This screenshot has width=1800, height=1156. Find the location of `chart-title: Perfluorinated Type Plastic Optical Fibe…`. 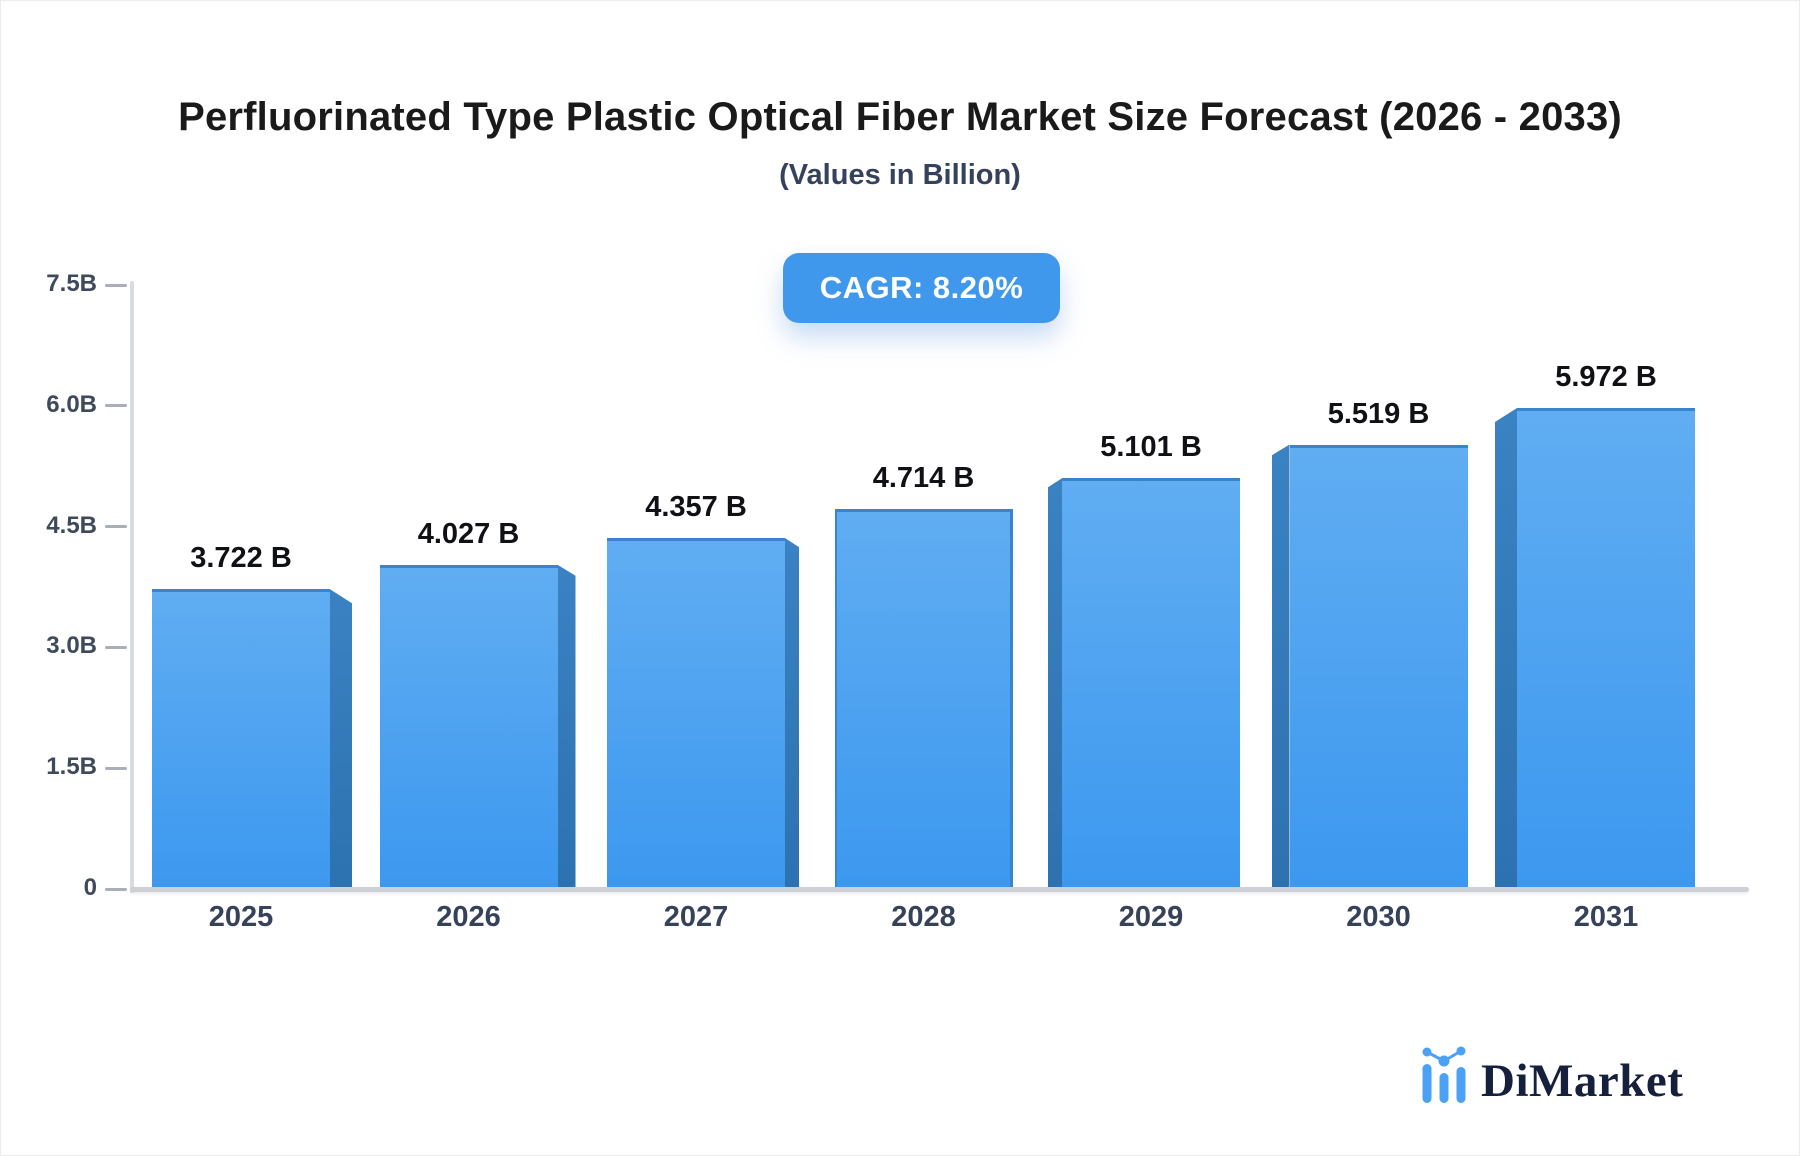

chart-title: Perfluorinated Type Plastic Optical Fibe… is located at coordinates (900, 117).